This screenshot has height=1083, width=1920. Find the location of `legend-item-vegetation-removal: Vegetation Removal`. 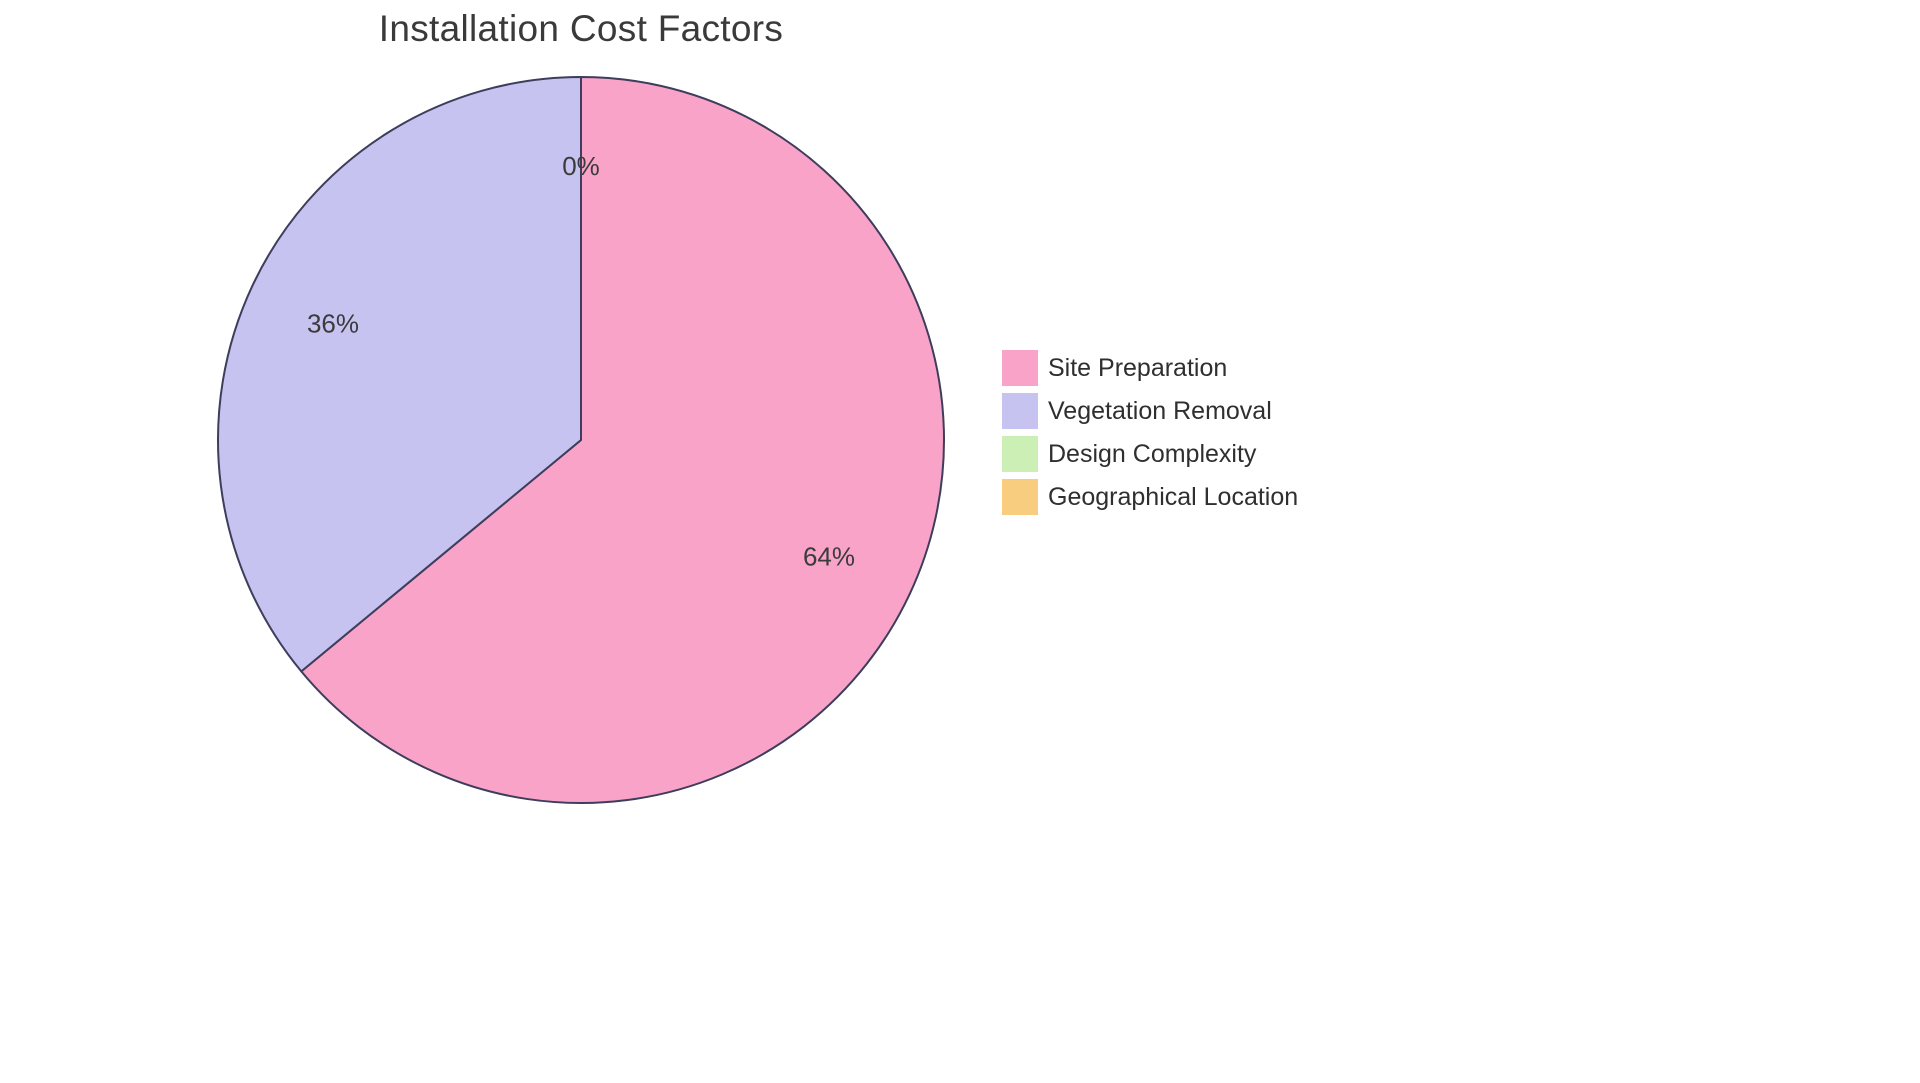

legend-item-vegetation-removal: Vegetation Removal is located at coordinates (1150, 411).